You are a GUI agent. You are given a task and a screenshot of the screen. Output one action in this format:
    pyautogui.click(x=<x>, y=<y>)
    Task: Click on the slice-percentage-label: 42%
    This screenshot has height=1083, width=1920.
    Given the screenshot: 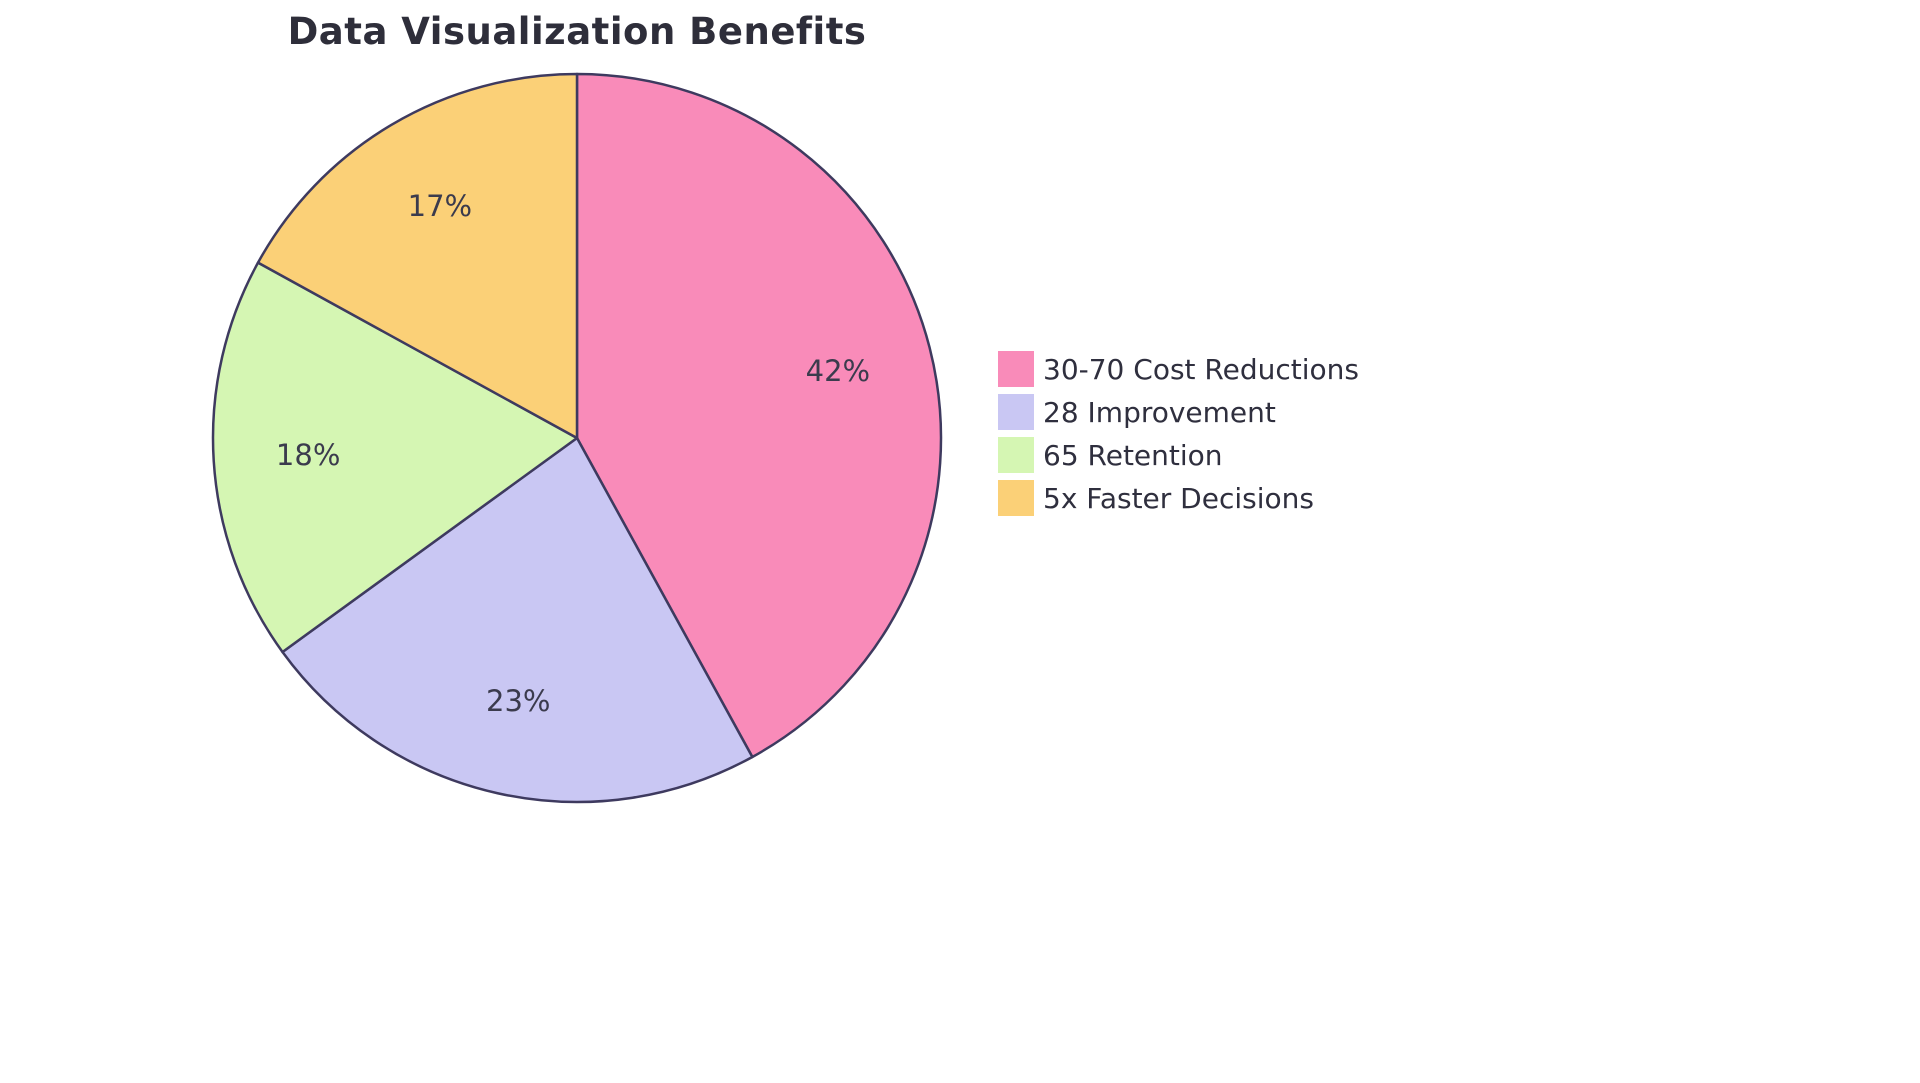 What is the action you would take?
    pyautogui.click(x=838, y=371)
    